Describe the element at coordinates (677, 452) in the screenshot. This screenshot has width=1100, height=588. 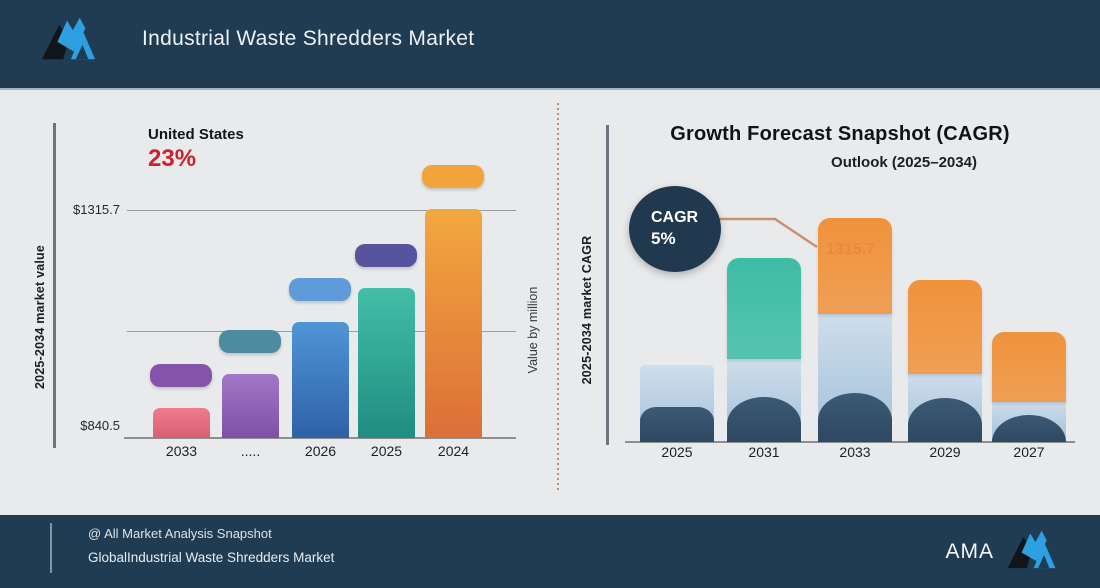
I see `right-xtick-2025: 2025` at that location.